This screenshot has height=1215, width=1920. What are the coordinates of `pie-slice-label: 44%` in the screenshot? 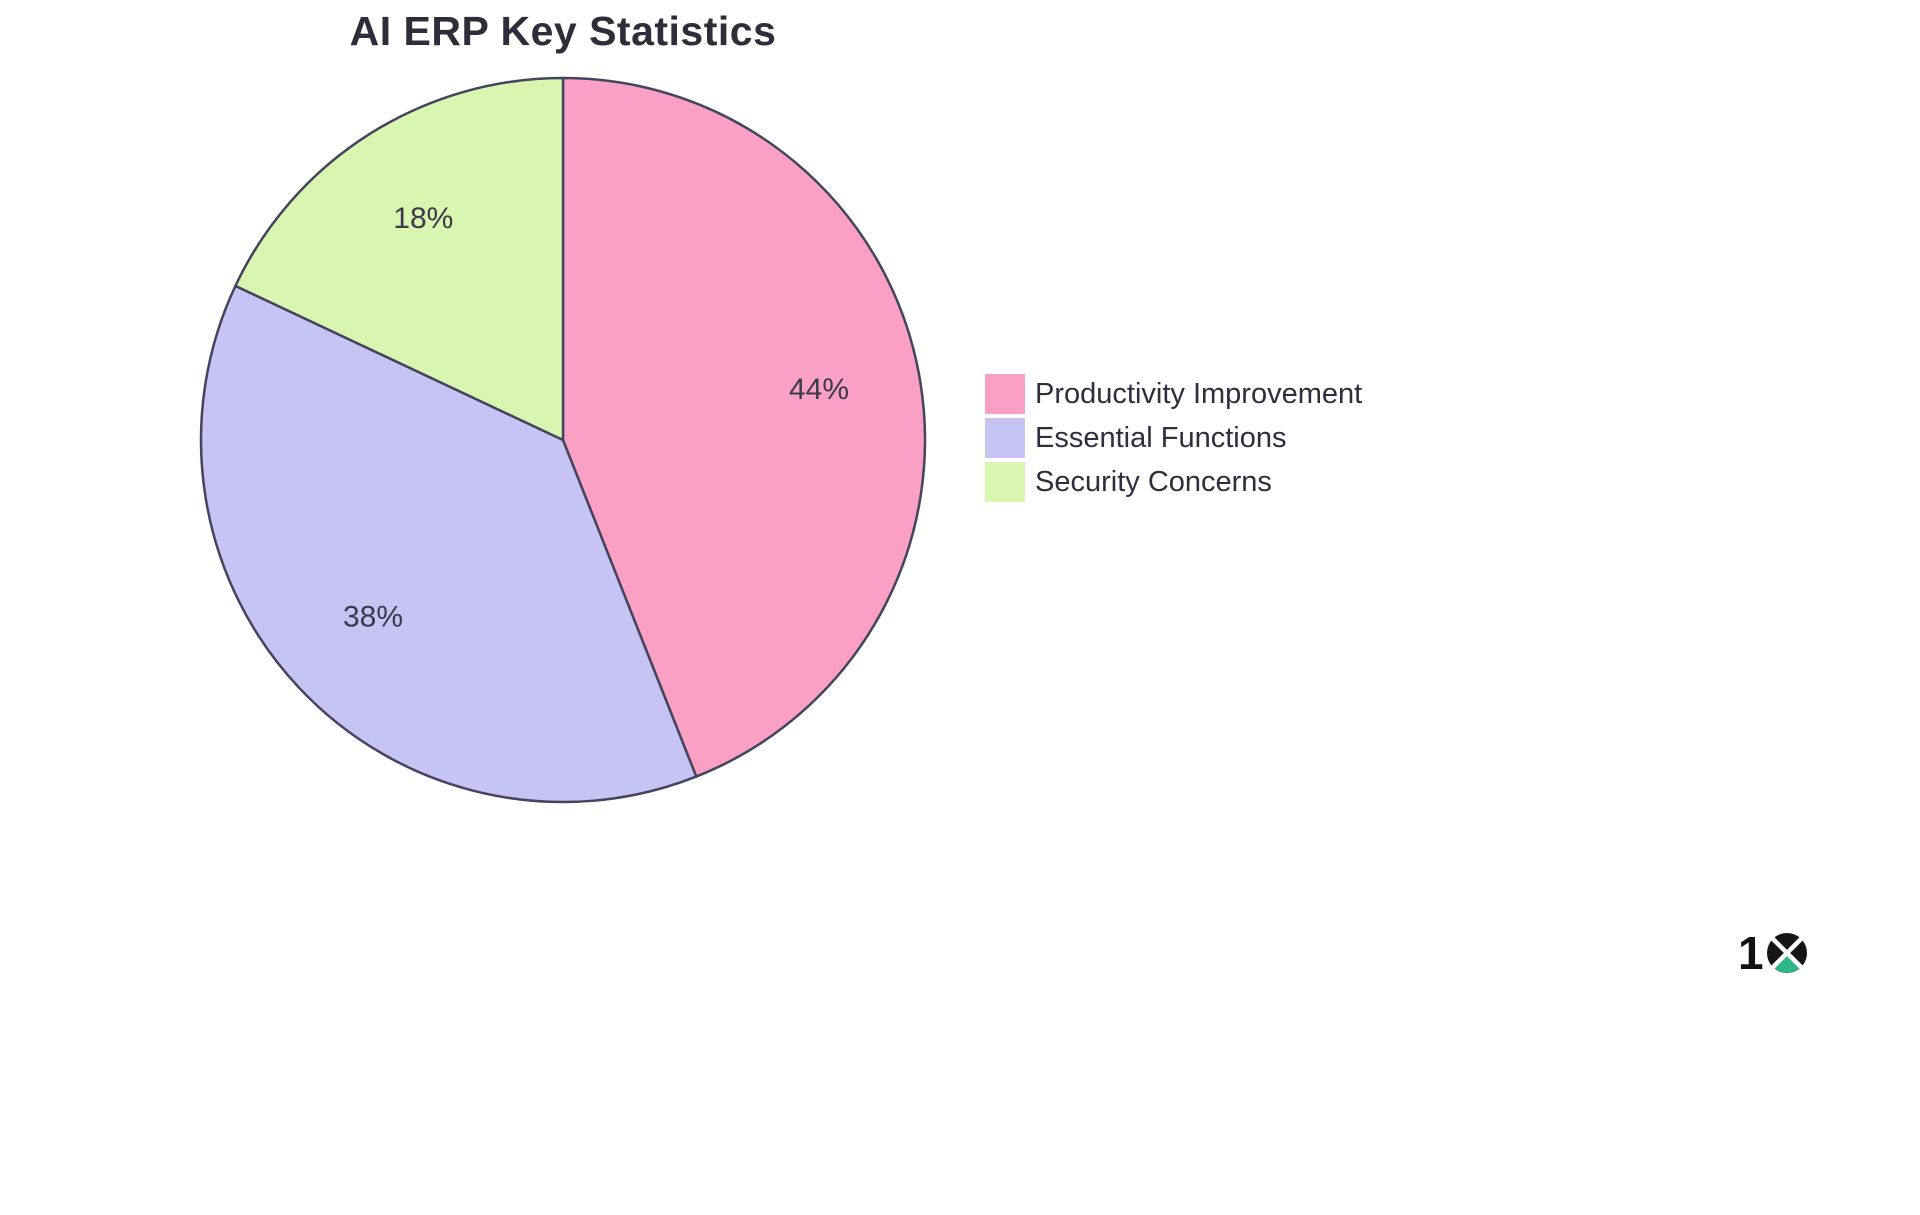 It's located at (819, 389).